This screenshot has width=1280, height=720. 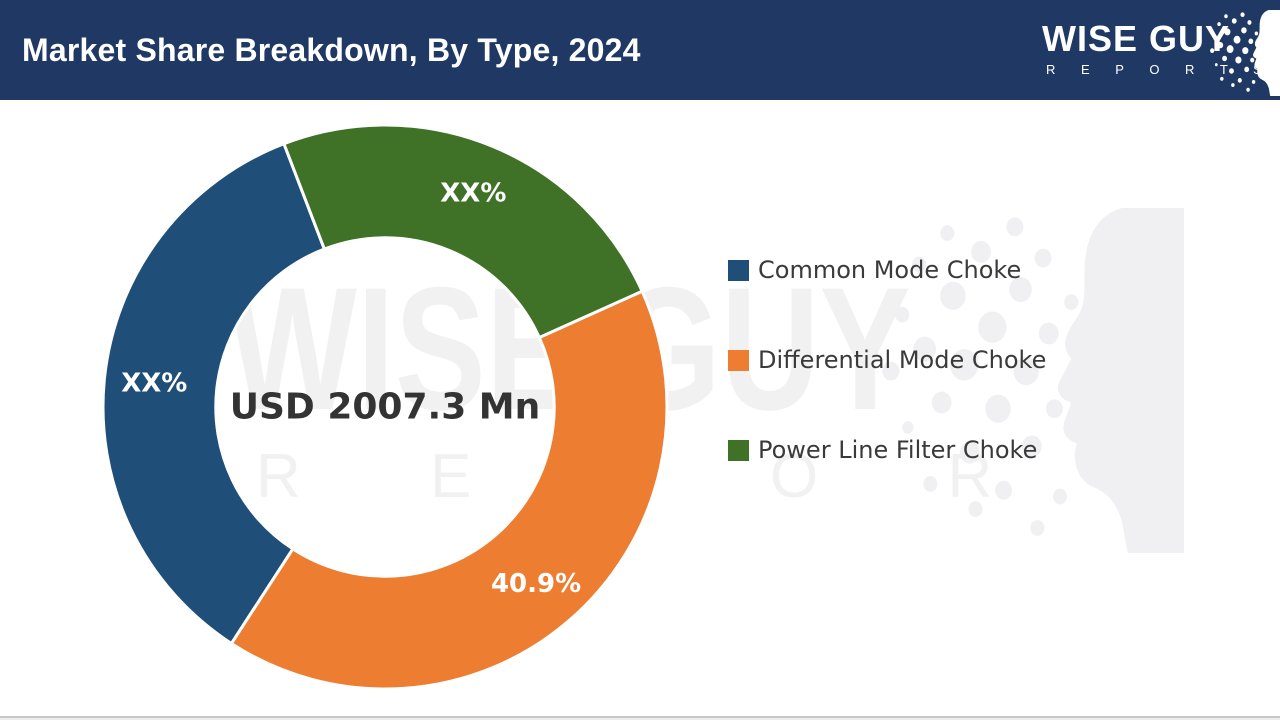 What do you see at coordinates (890, 270) in the screenshot?
I see `legend-label: Common Mode Choke` at bounding box center [890, 270].